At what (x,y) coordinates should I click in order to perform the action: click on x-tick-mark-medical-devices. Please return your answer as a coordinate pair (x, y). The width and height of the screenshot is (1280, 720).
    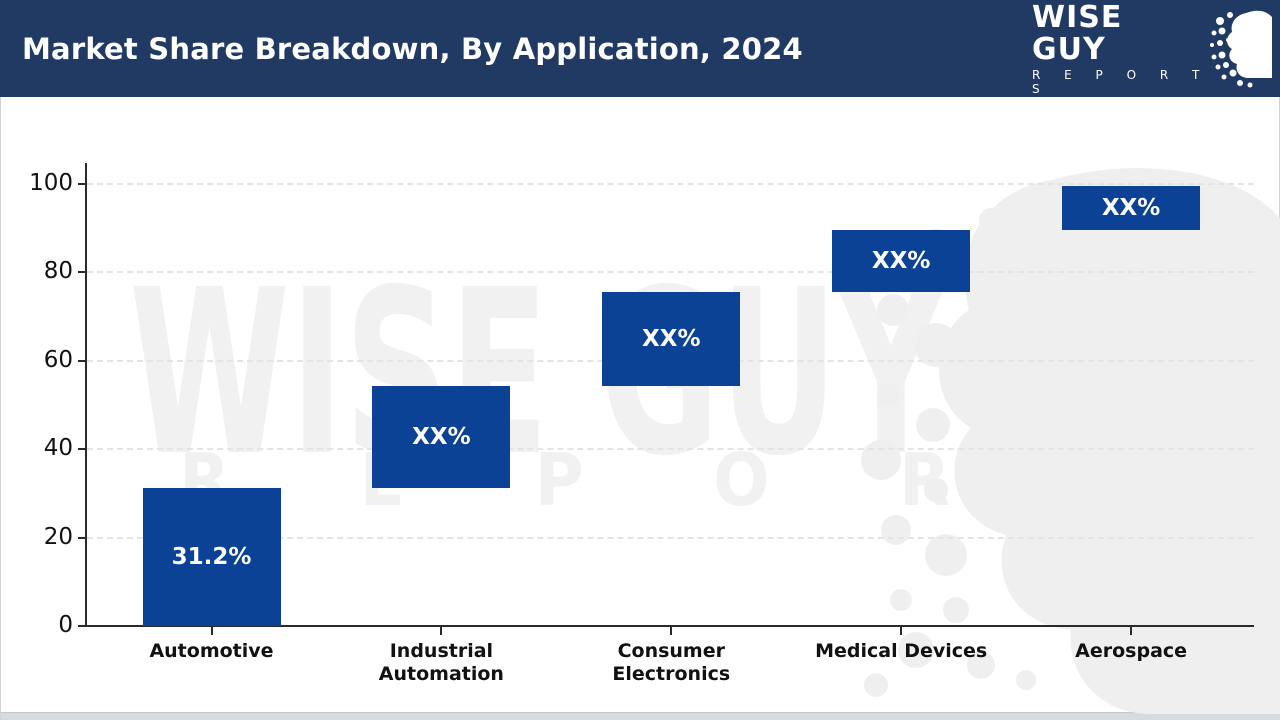
    Looking at the image, I should click on (901, 631).